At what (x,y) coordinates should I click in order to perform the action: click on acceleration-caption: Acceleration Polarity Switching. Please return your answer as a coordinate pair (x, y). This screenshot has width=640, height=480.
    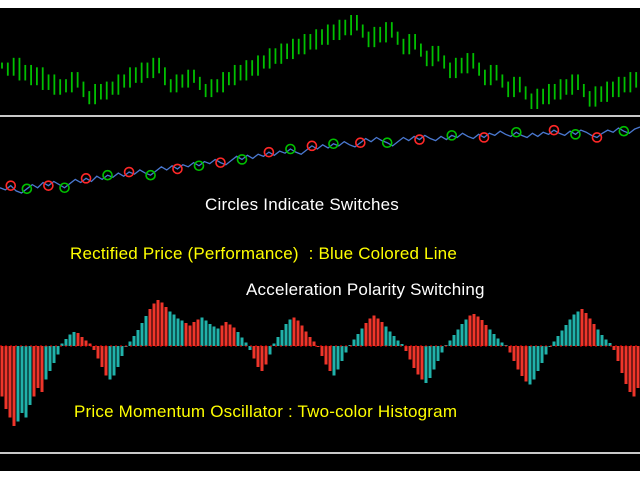
    Looking at the image, I should click on (365, 289).